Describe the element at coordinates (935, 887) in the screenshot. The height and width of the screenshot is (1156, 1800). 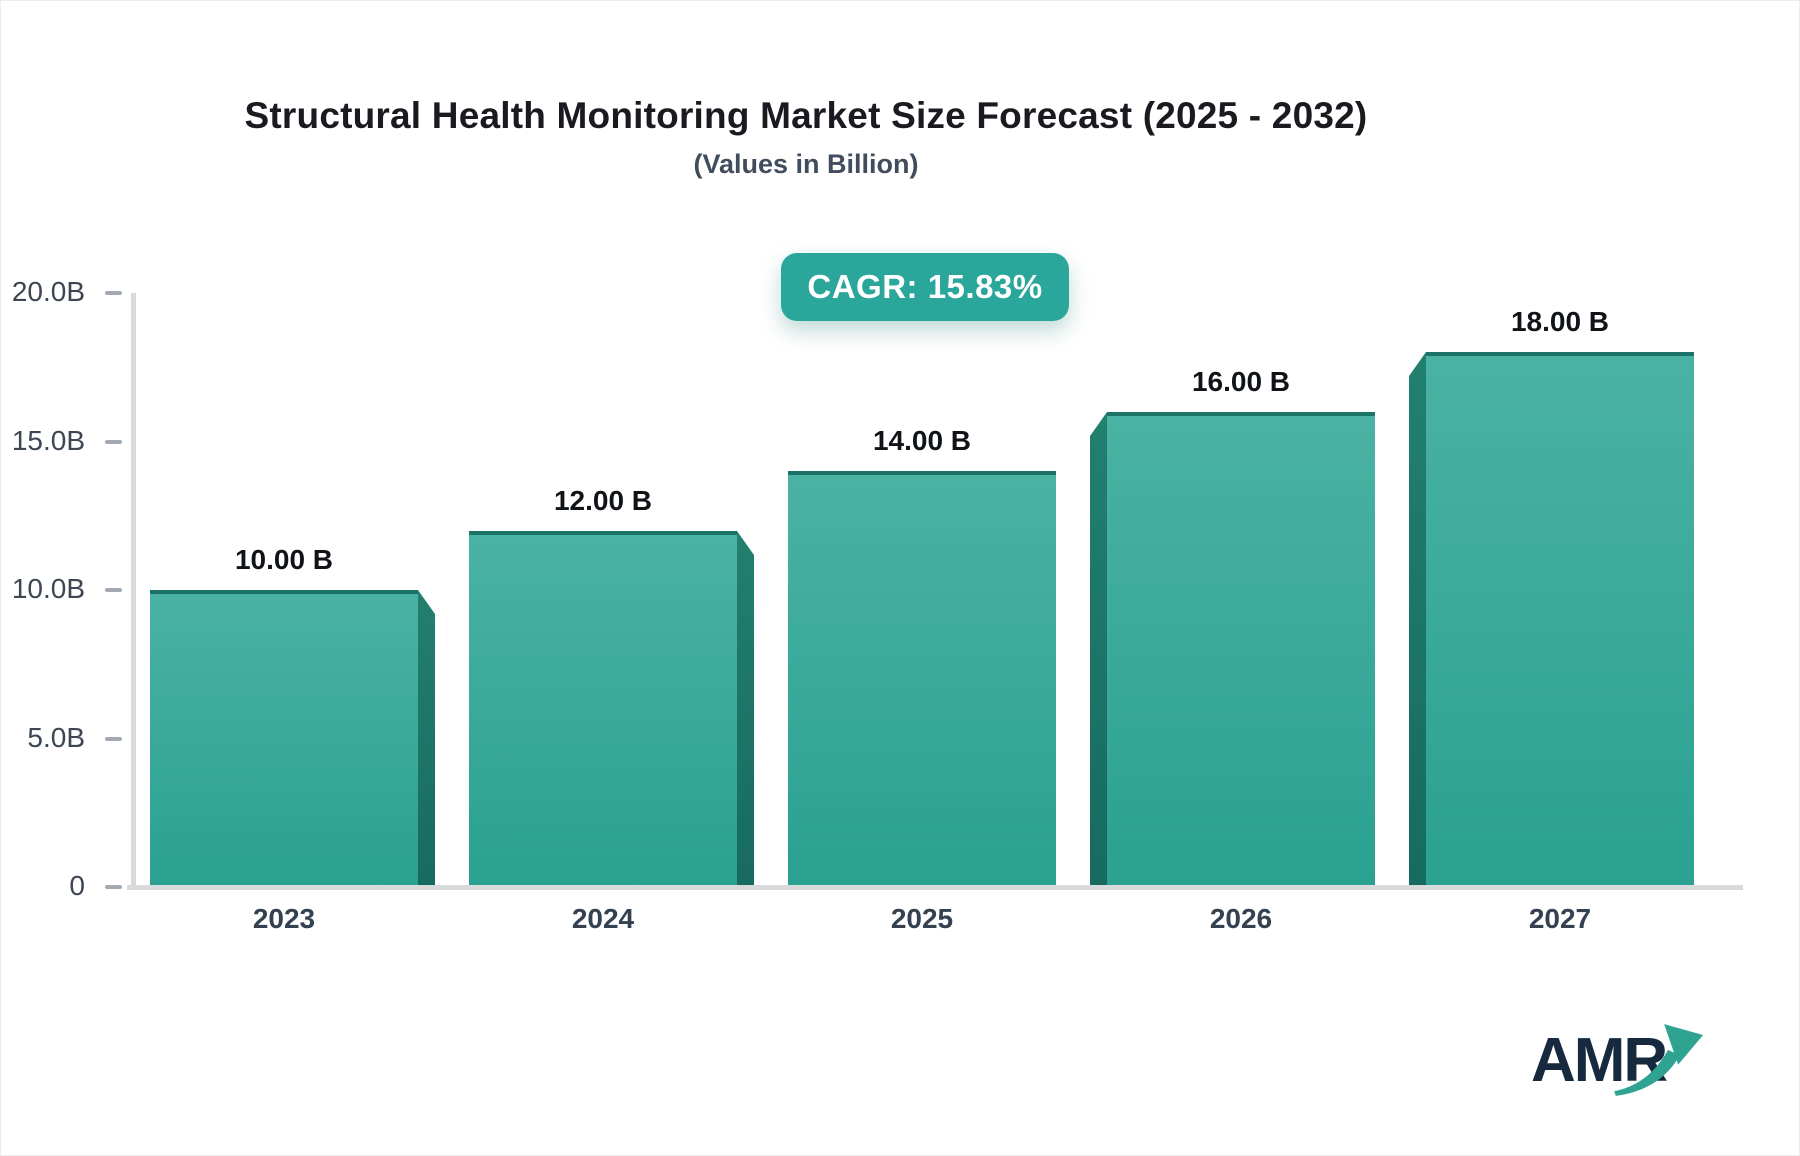
I see `x-axis-line` at that location.